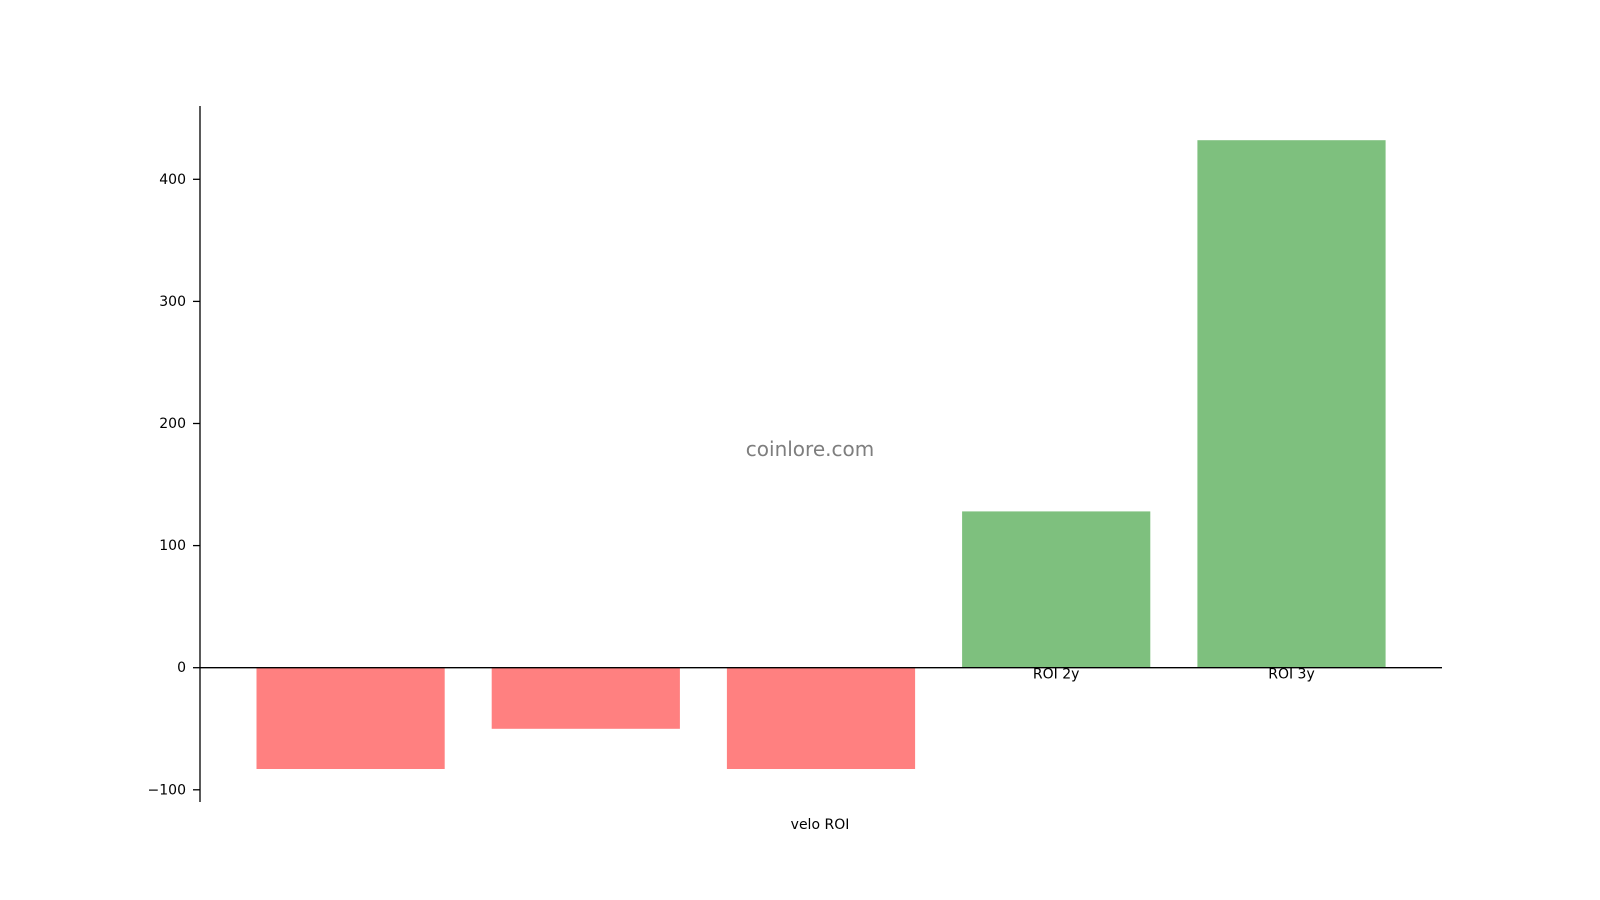 The width and height of the screenshot is (1600, 900). I want to click on y-tick-label: 300, so click(172, 302).